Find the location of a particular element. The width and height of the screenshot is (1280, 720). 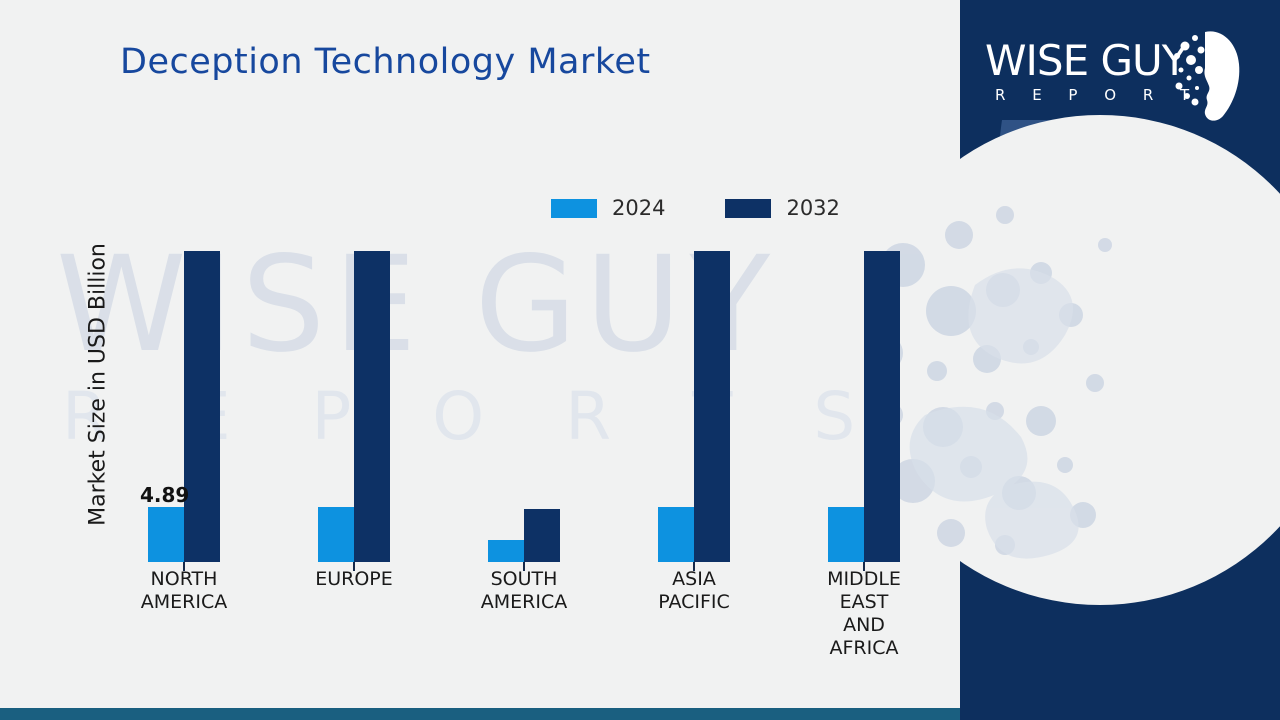

category-label-0: NORTH AMERICA is located at coordinates (184, 590).